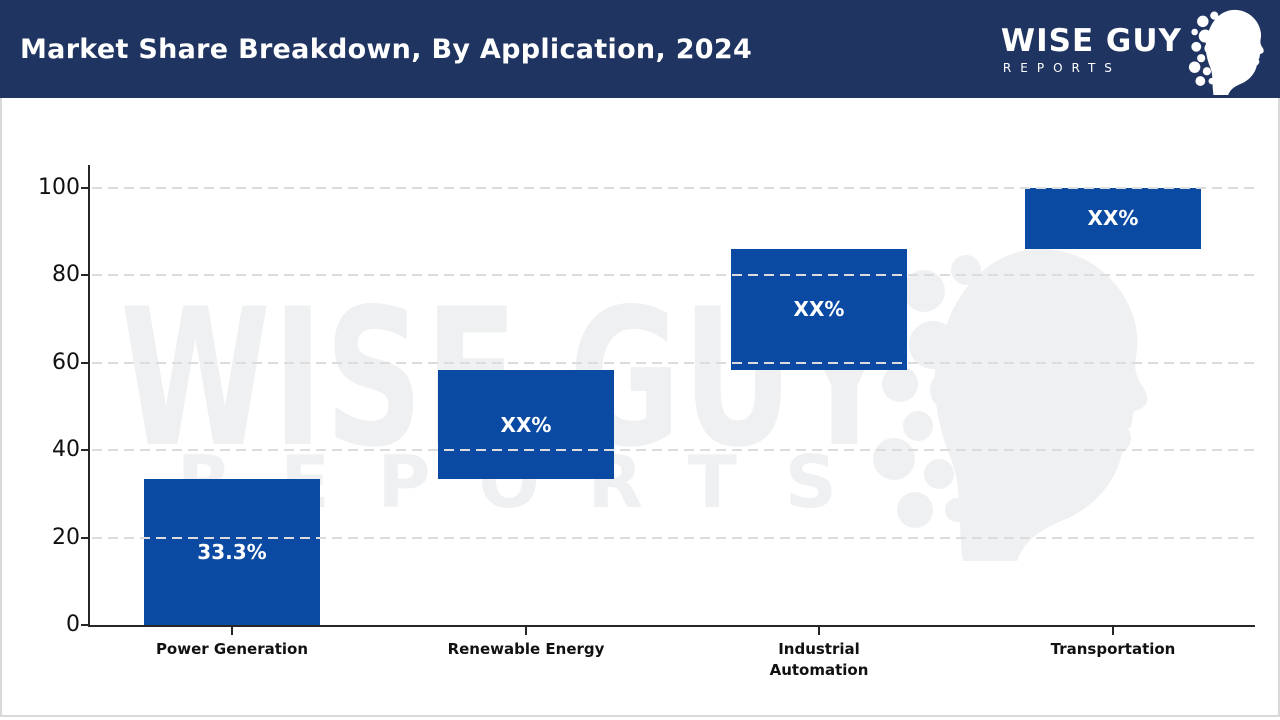  Describe the element at coordinates (1113, 649) in the screenshot. I see `x-category-label-transportation: Transportation` at that location.